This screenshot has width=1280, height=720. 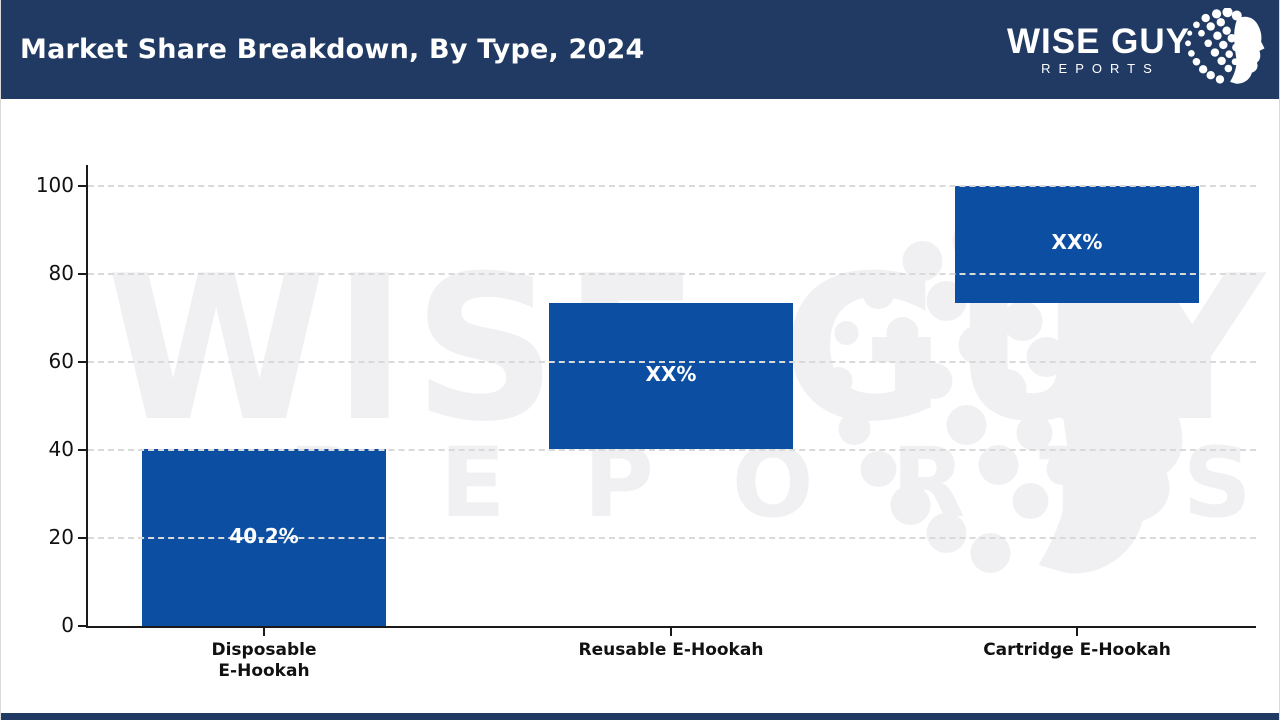 What do you see at coordinates (1100, 68) in the screenshot?
I see `brand-subname: REPORTS` at bounding box center [1100, 68].